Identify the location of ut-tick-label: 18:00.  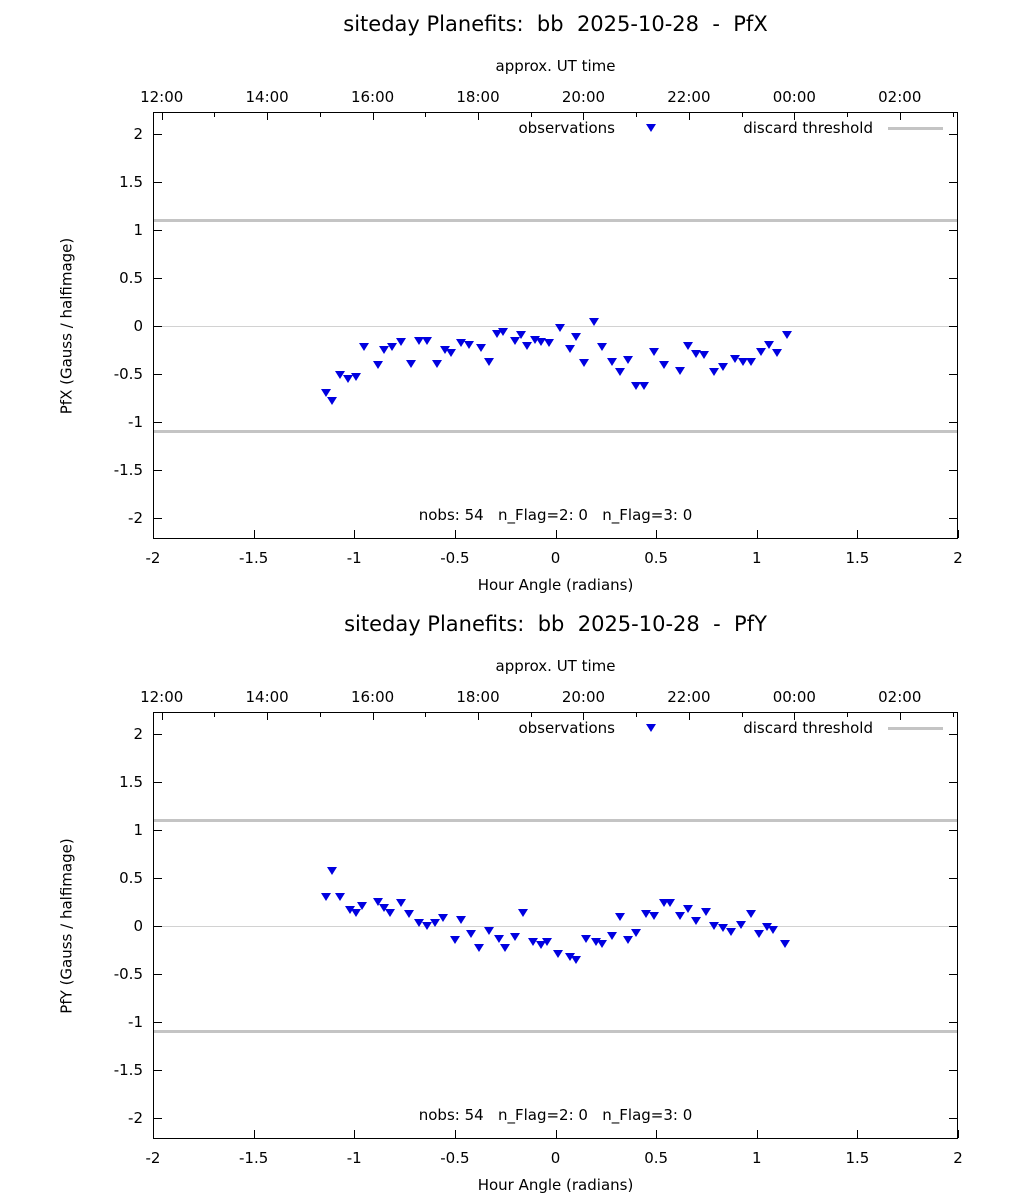
(478, 697).